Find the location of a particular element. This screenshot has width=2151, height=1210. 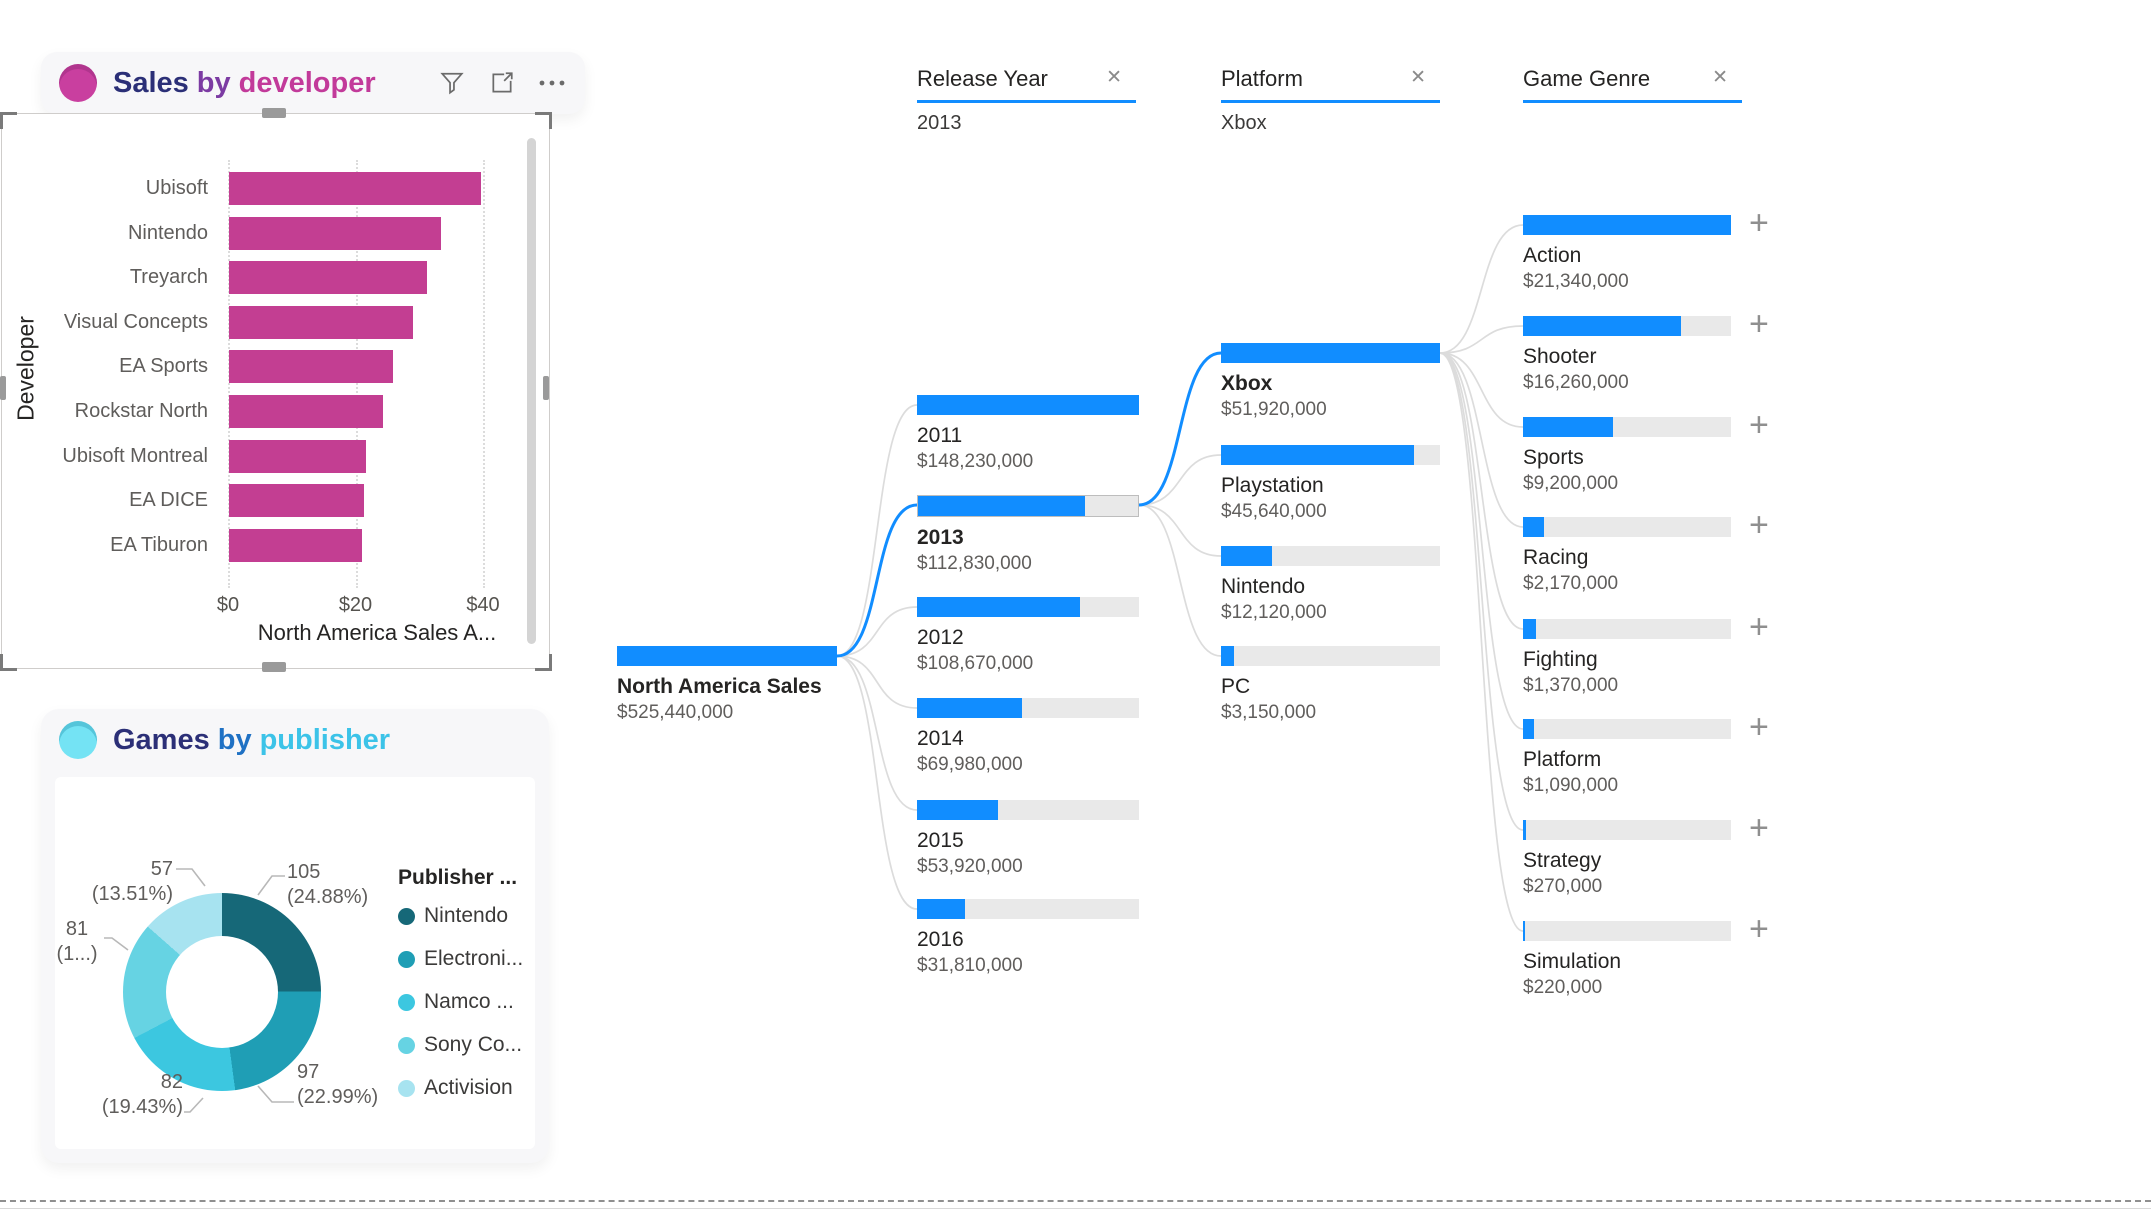

legend-item: Activision is located at coordinates (460, 1088).